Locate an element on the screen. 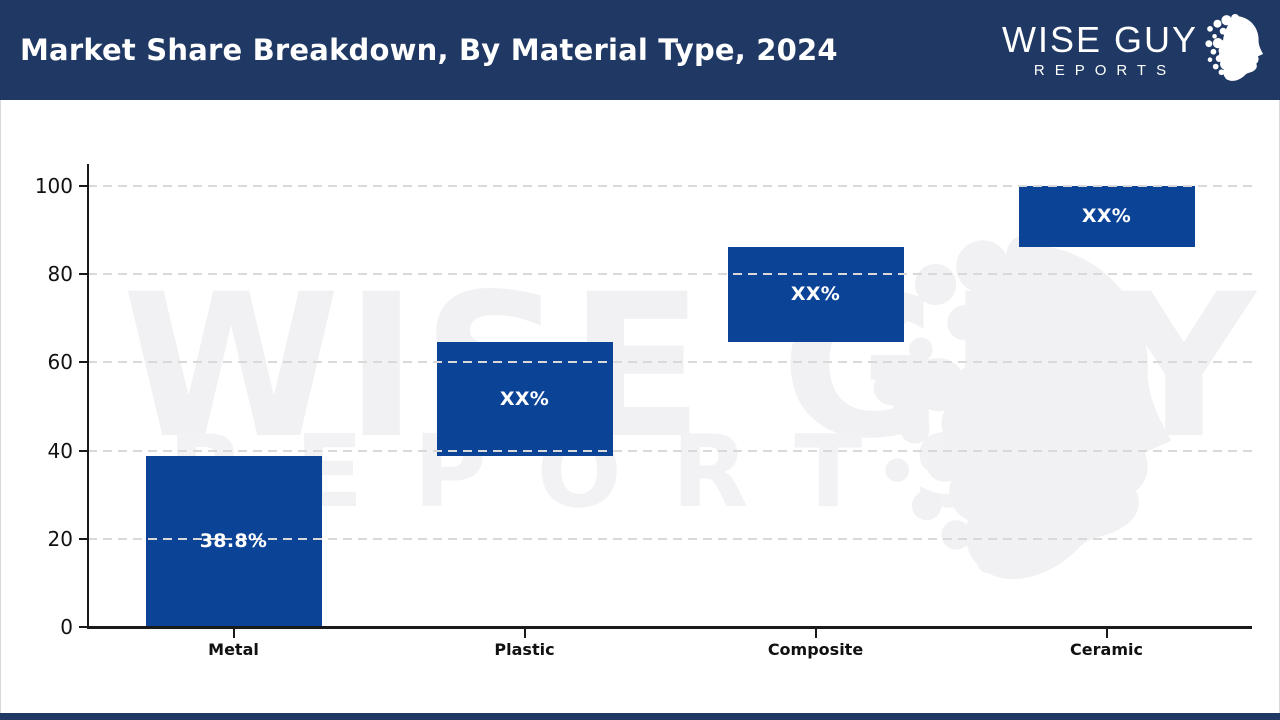 This screenshot has height=720, width=1280. bar-plastic is located at coordinates (524, 399).